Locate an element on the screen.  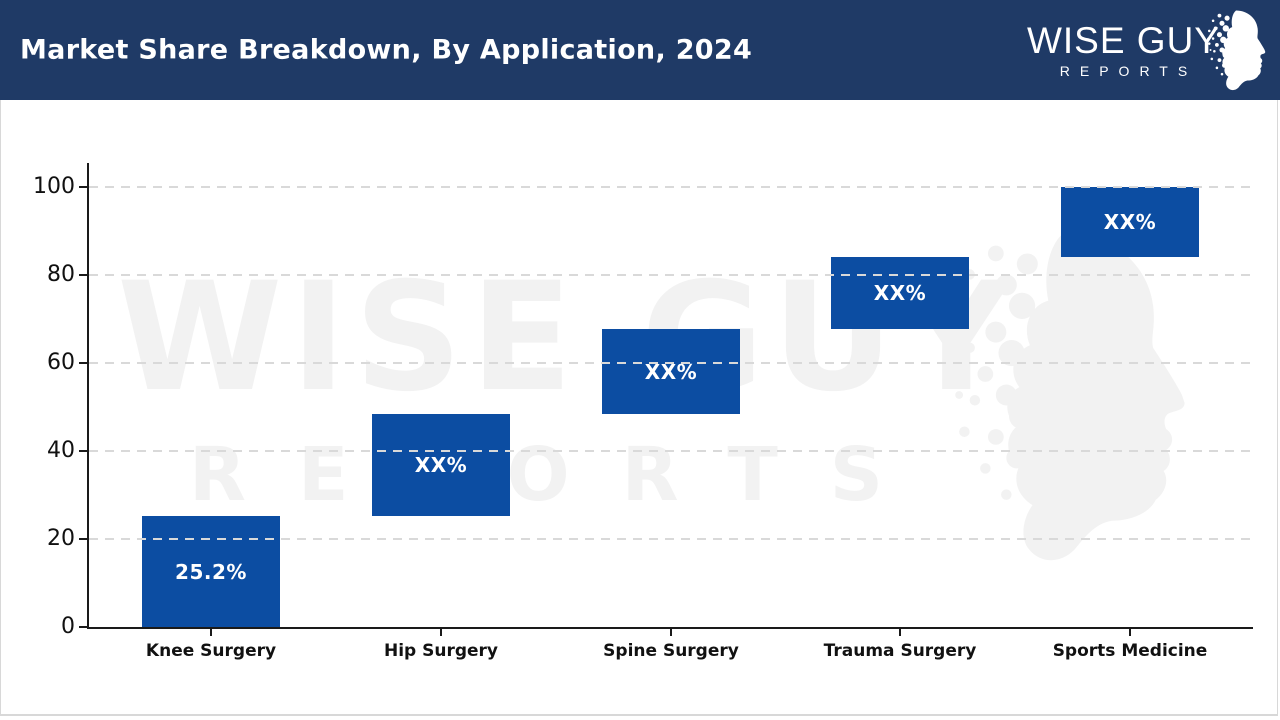
x-axis-line is located at coordinates (670, 628).